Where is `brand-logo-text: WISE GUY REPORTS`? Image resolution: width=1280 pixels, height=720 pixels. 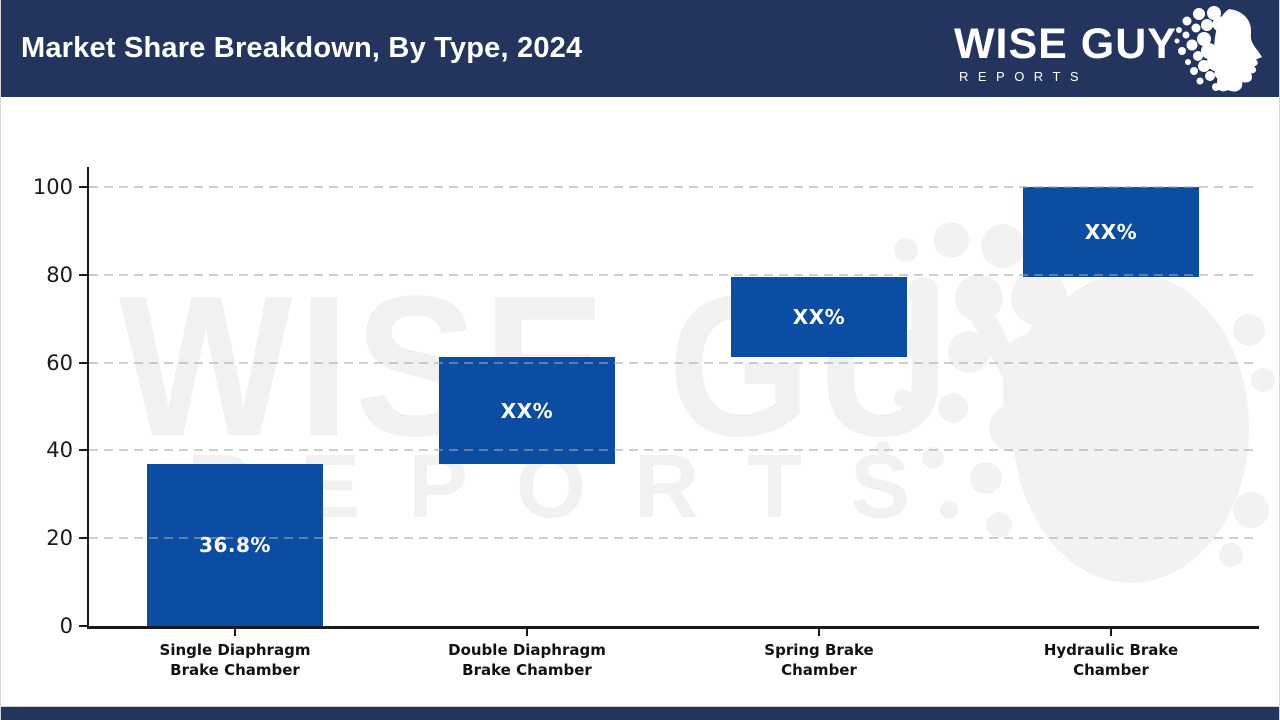 brand-logo-text: WISE GUY REPORTS is located at coordinates (1065, 52).